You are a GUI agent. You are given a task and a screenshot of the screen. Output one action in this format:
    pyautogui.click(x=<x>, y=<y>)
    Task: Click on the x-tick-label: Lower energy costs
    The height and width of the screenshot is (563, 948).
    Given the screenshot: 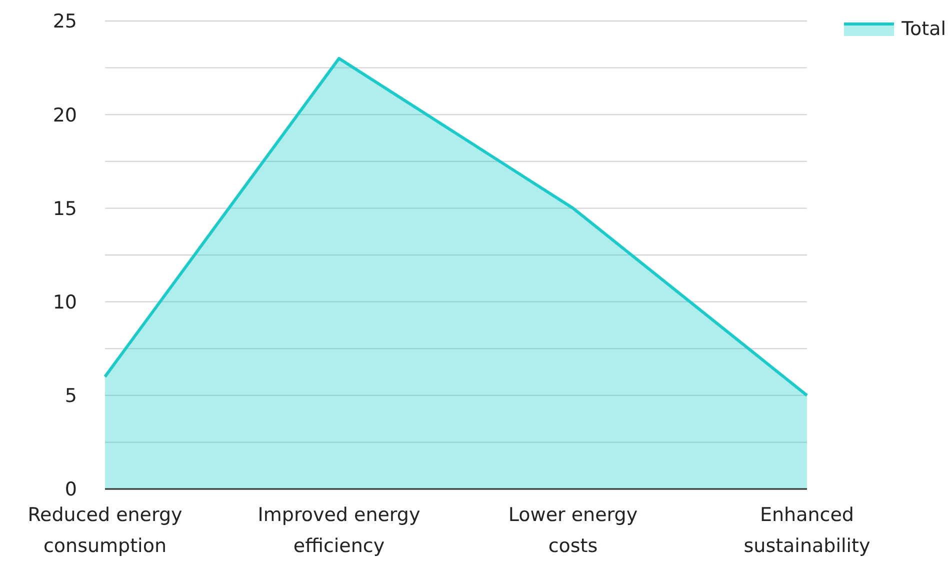 What is the action you would take?
    pyautogui.click(x=573, y=530)
    